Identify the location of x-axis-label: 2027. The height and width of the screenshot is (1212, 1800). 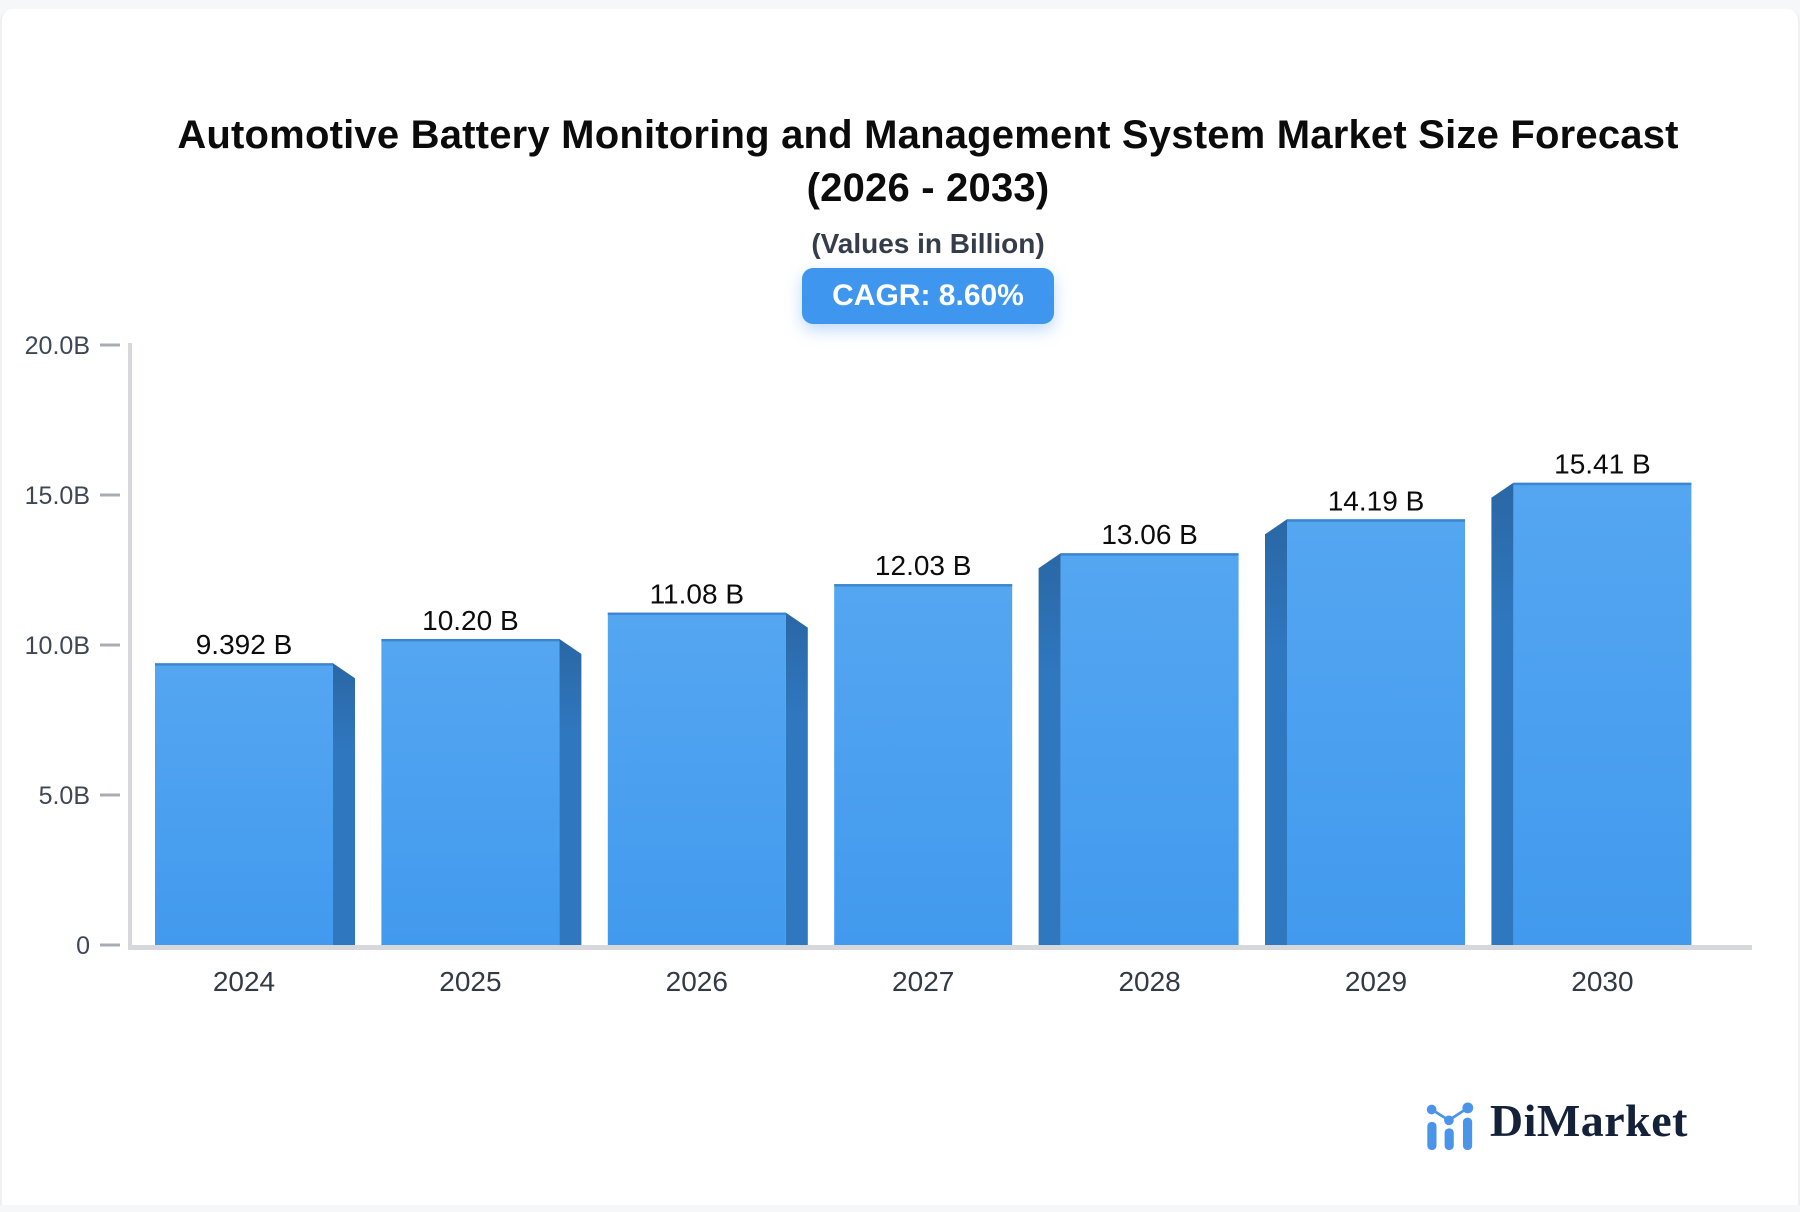
(923, 981).